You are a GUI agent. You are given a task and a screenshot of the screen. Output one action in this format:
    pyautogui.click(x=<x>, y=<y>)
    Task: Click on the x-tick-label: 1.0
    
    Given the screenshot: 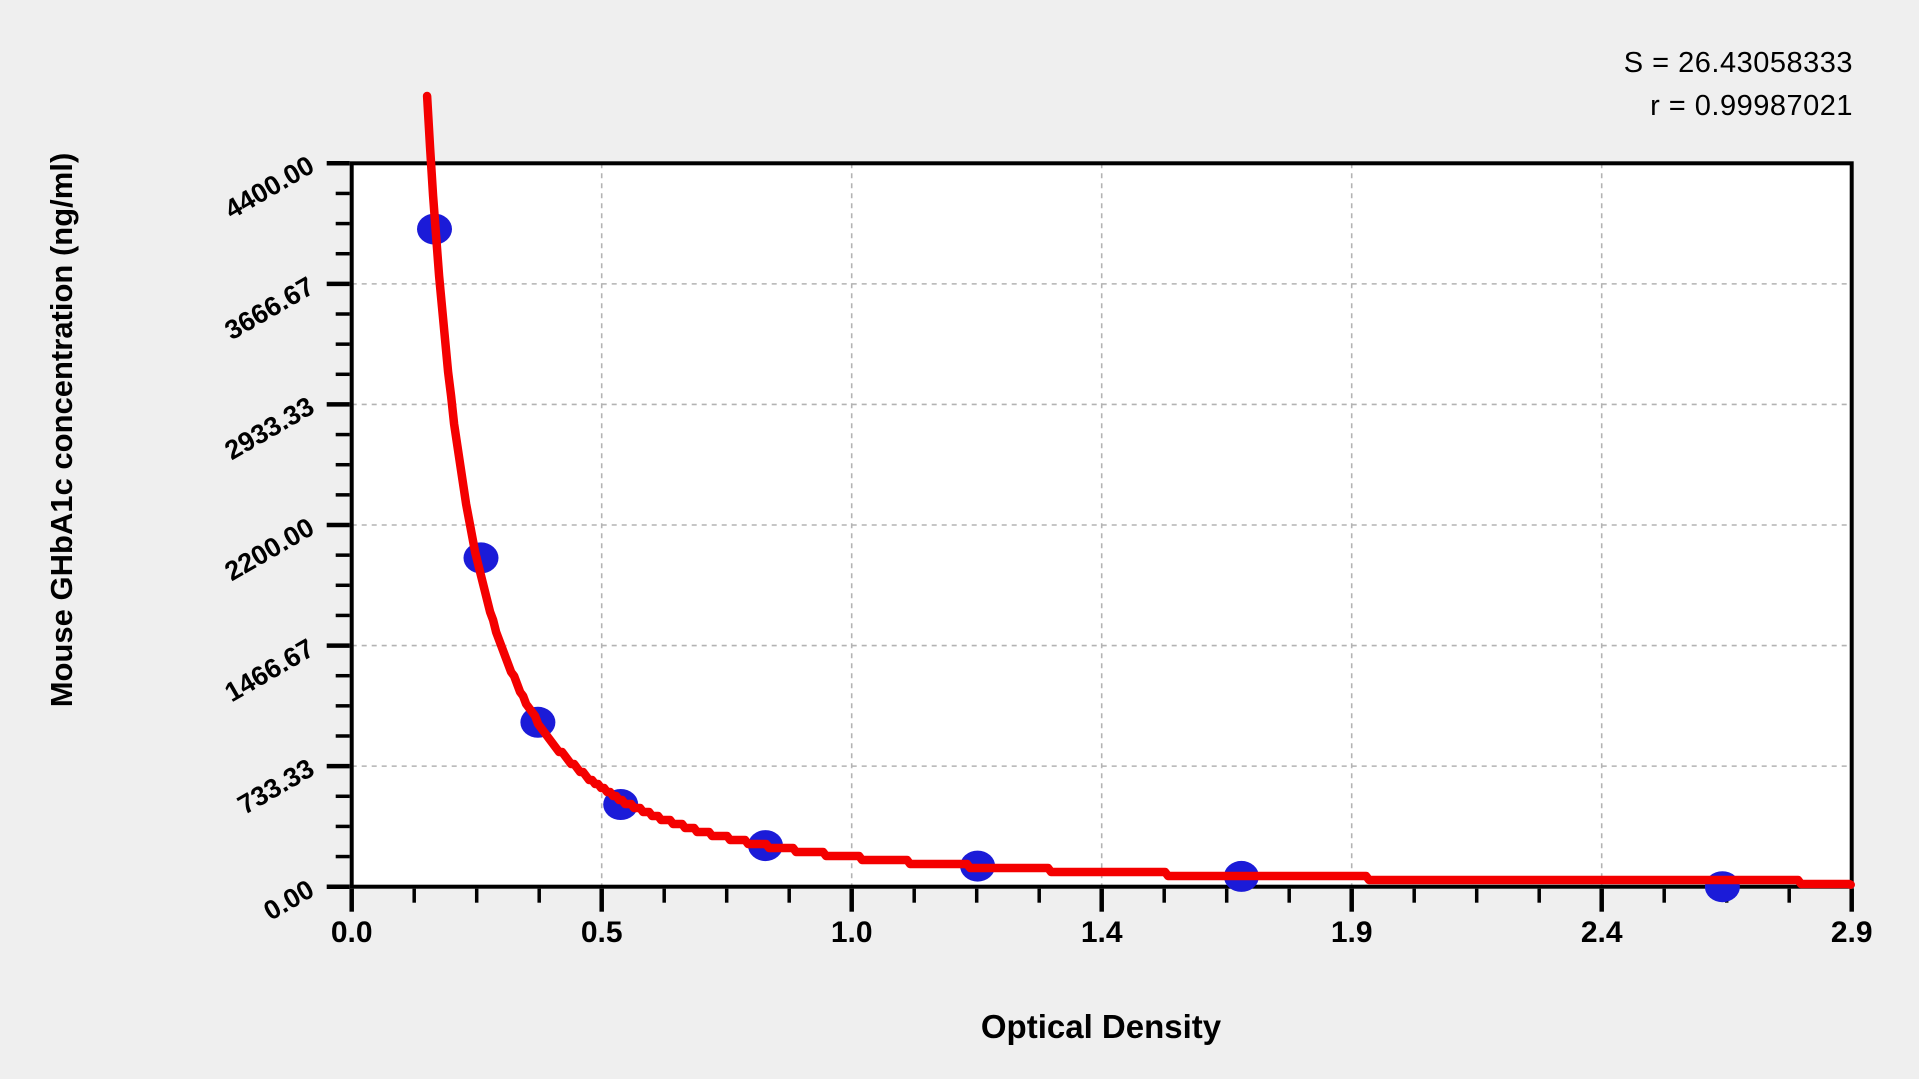 What is the action you would take?
    pyautogui.click(x=851, y=932)
    